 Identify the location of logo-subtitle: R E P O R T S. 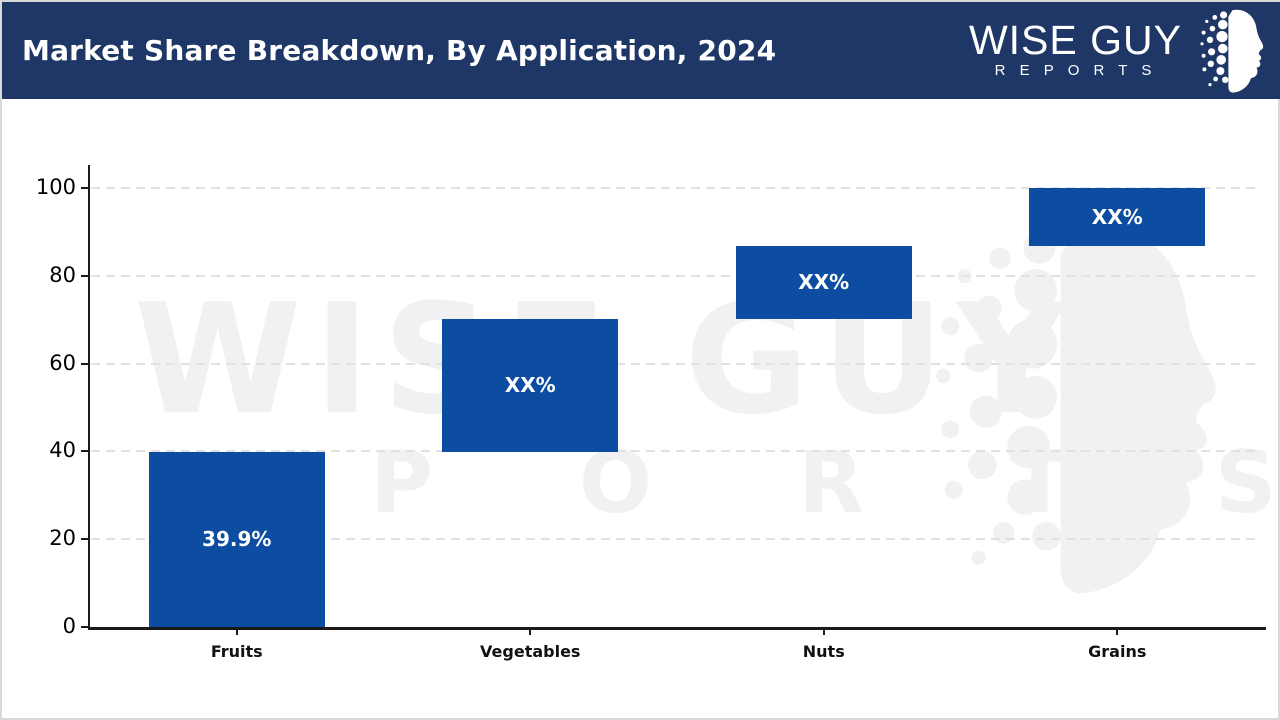
(1075, 71).